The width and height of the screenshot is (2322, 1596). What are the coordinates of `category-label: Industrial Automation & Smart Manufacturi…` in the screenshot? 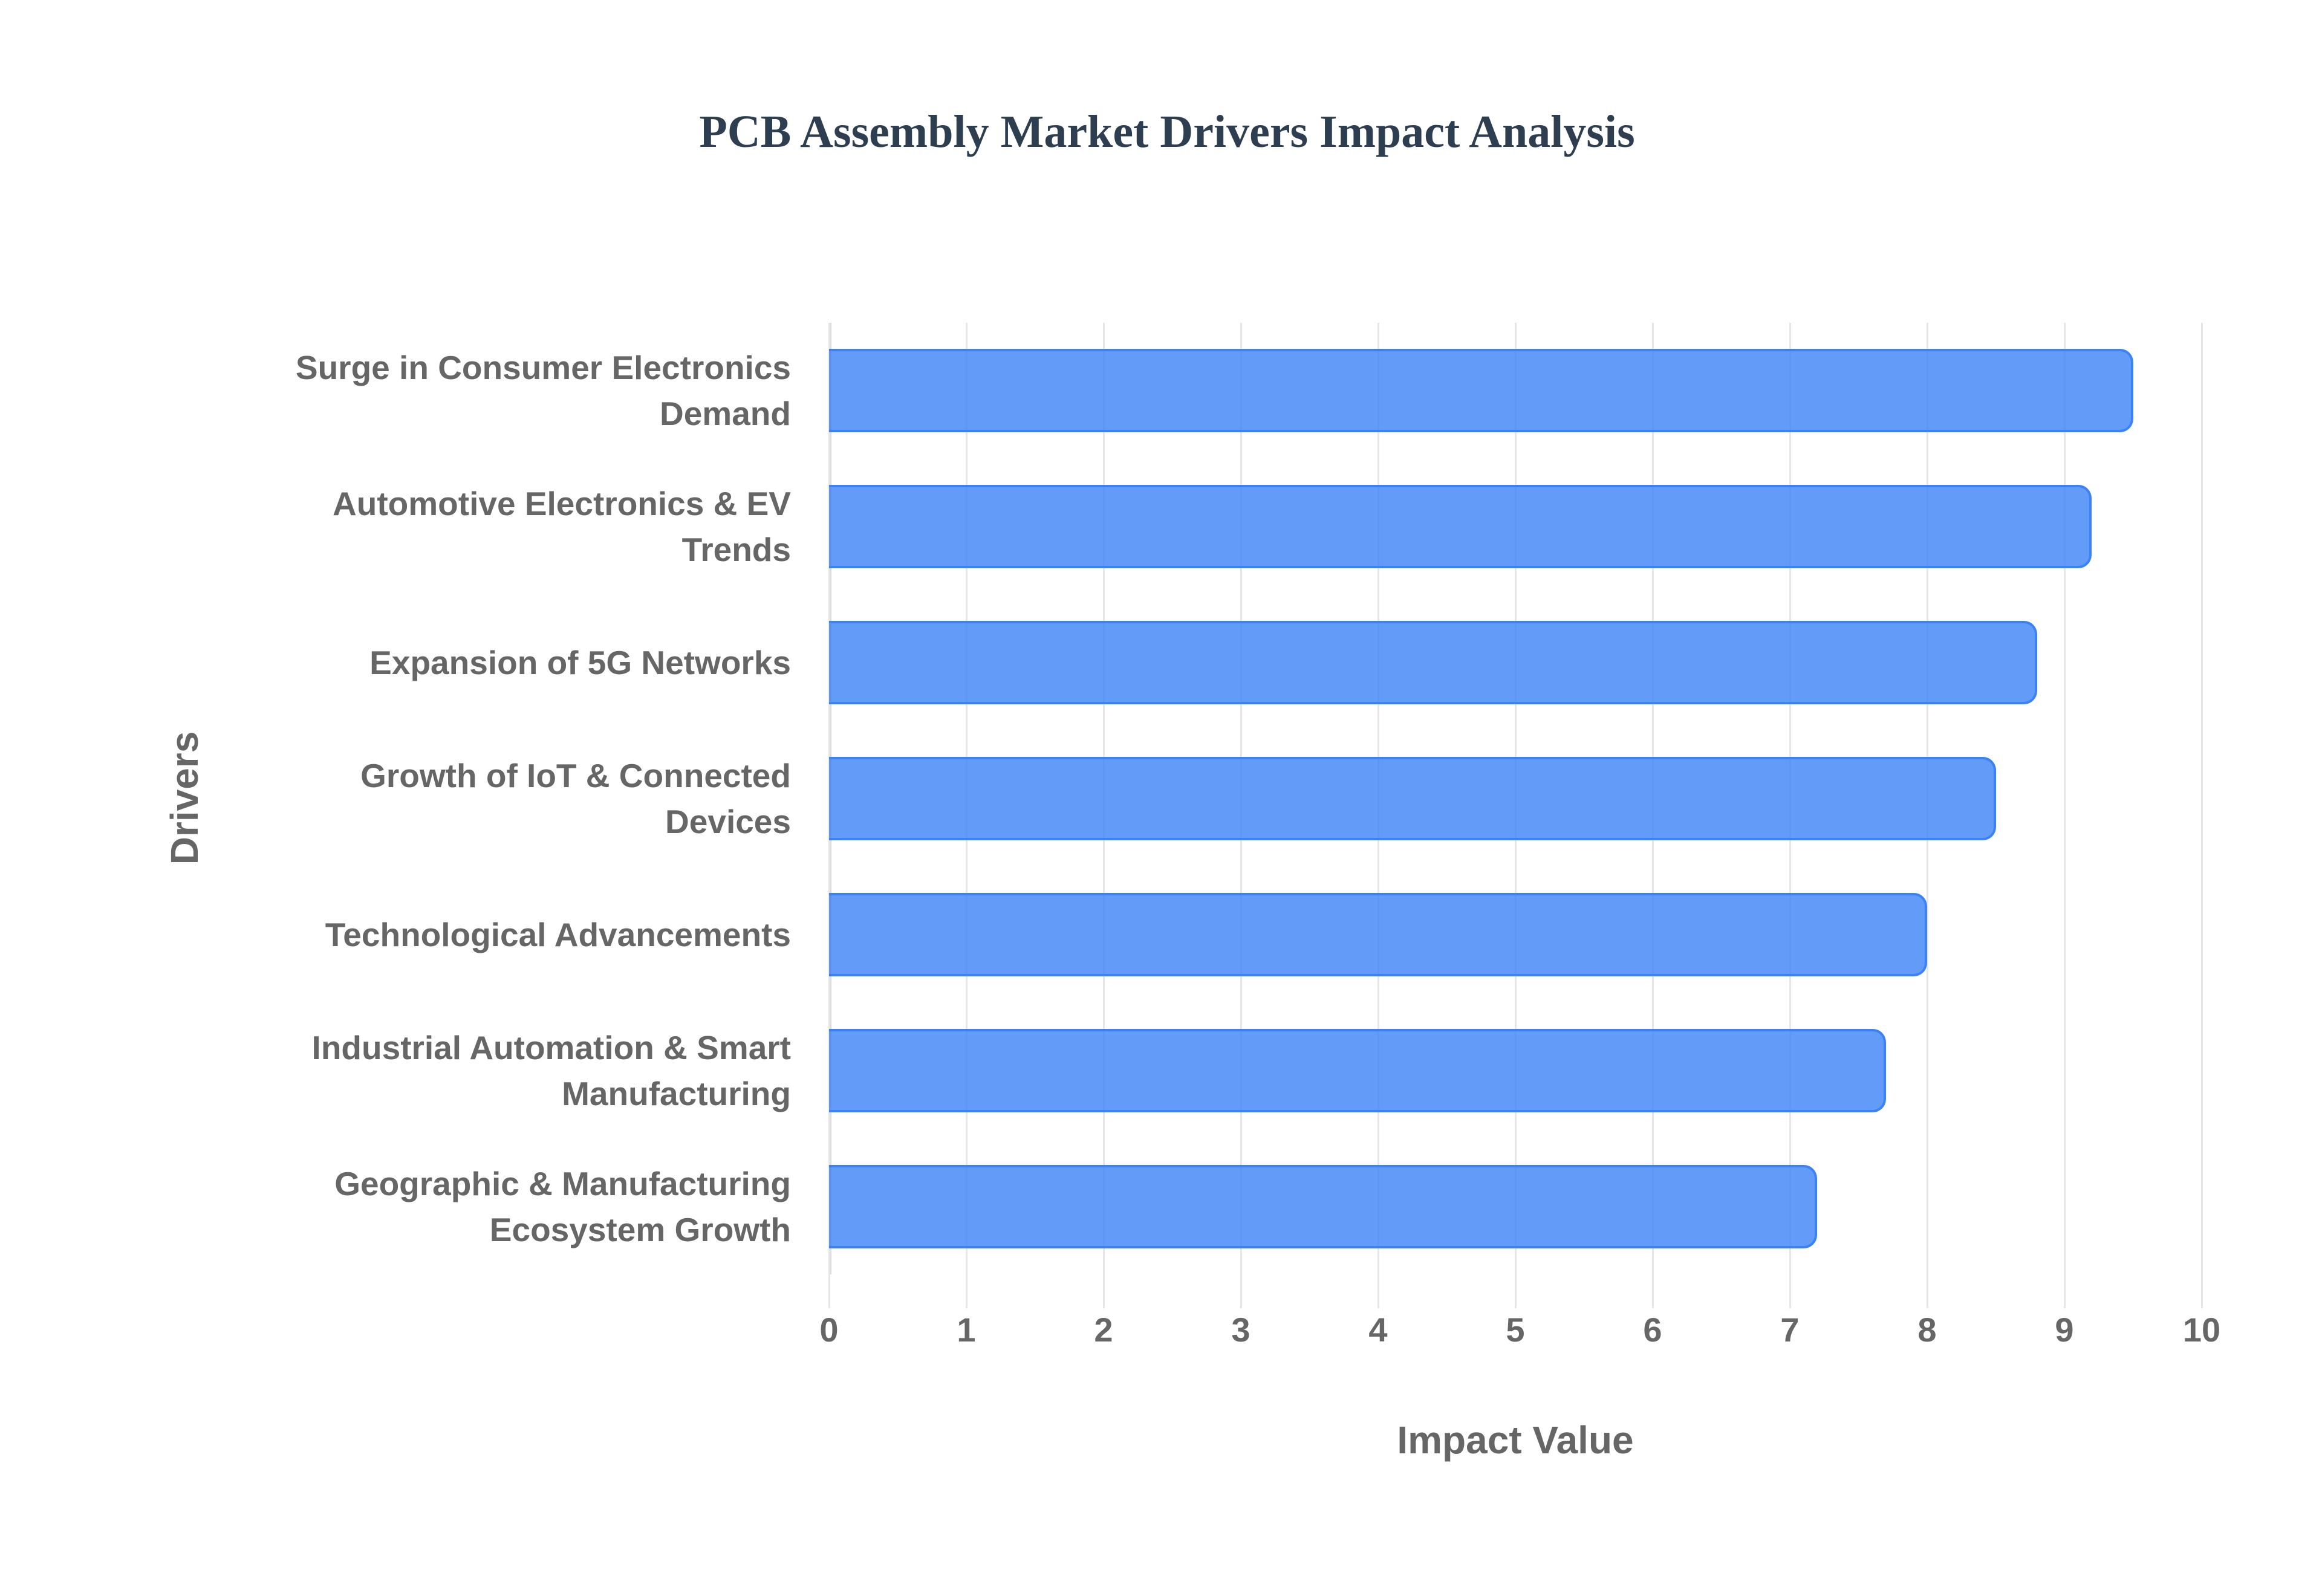 It's located at (551, 1070).